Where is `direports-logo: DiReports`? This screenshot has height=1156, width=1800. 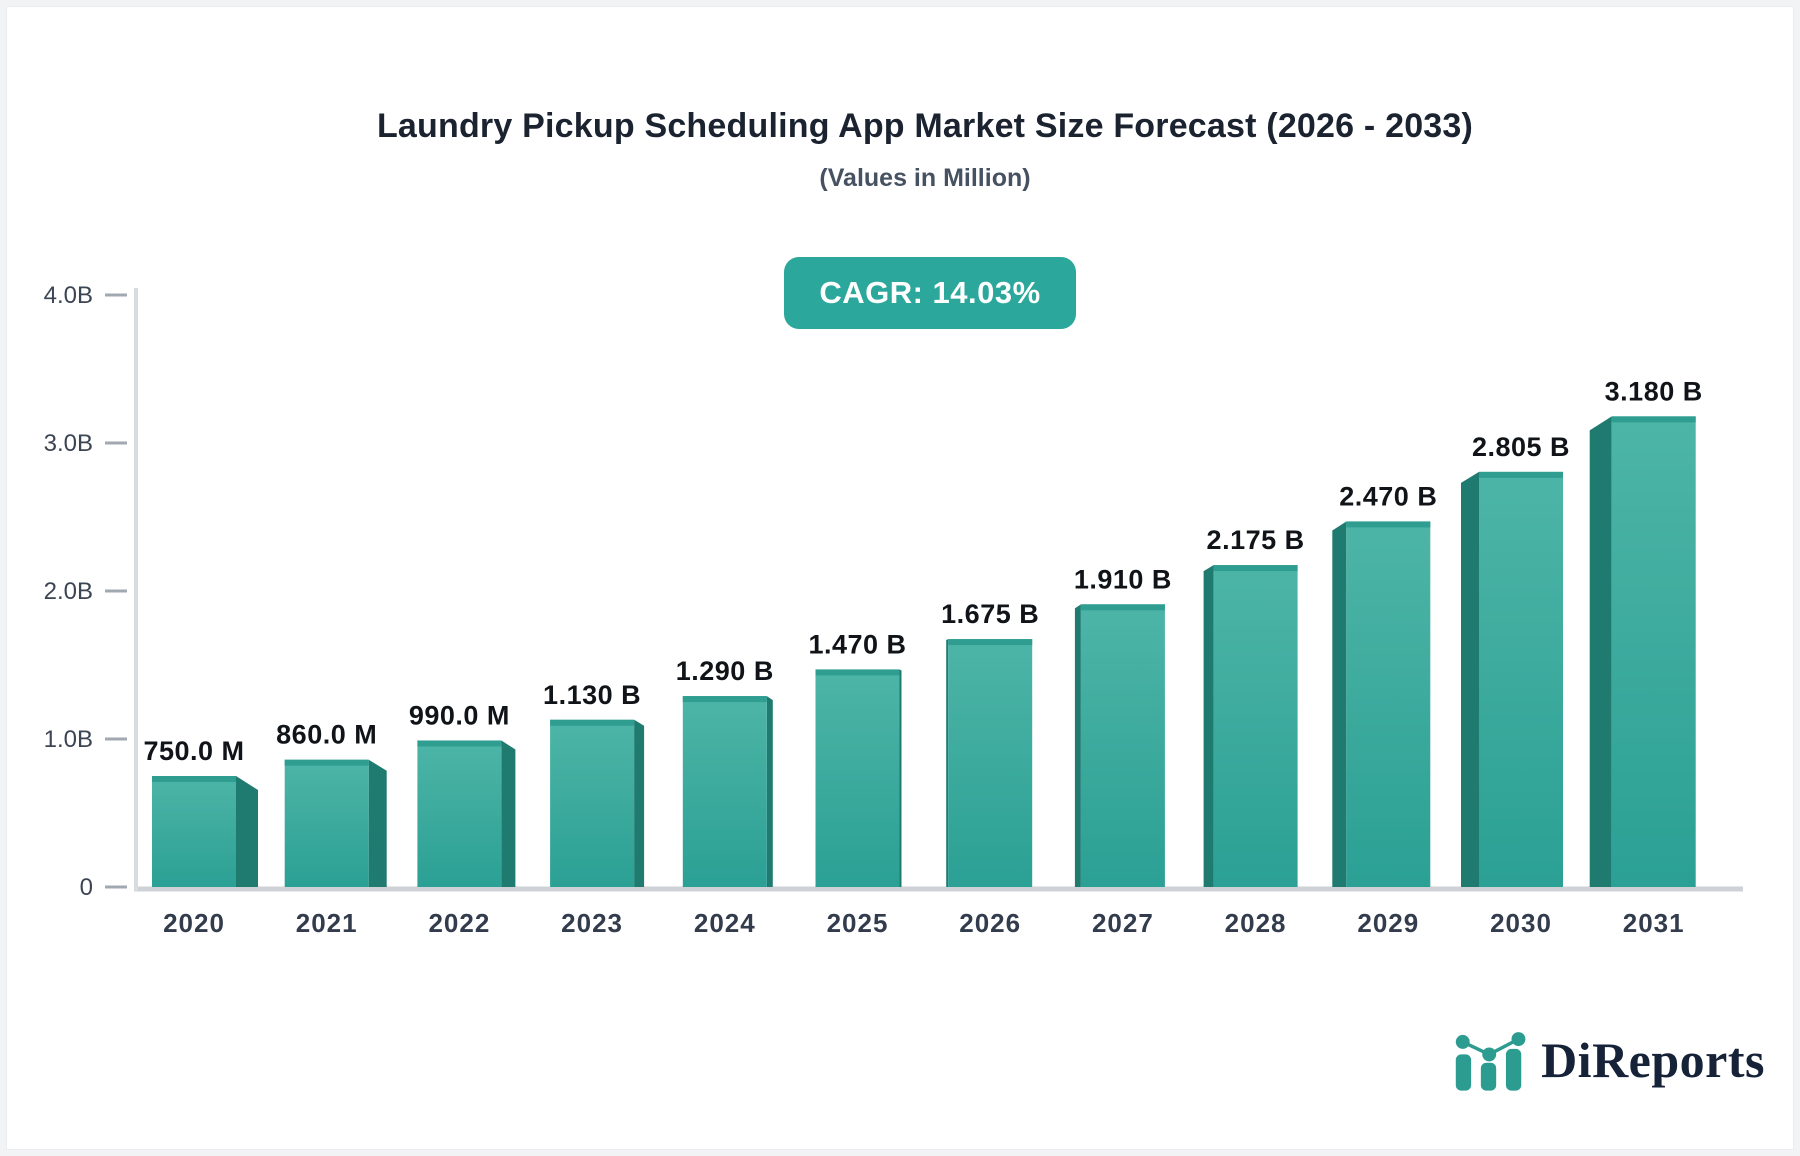
direports-logo: DiReports is located at coordinates (1609, 1060).